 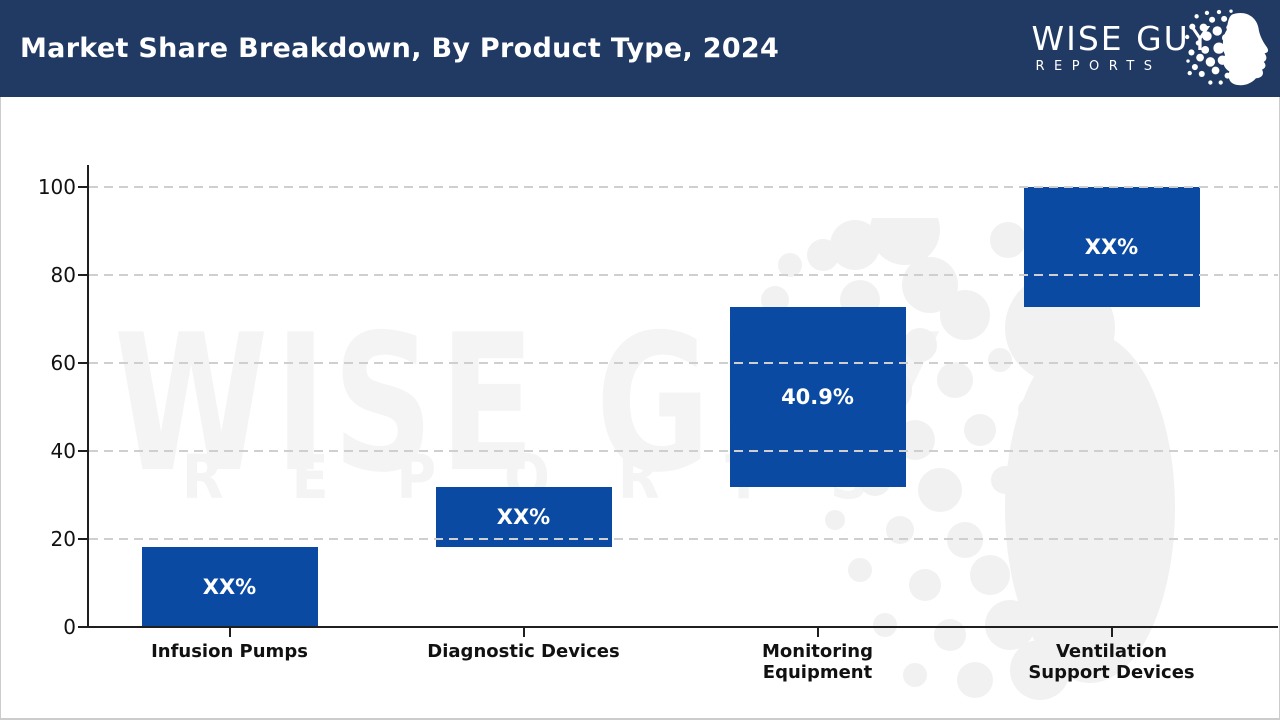 I want to click on y-tick-label: 40, so click(x=63, y=451).